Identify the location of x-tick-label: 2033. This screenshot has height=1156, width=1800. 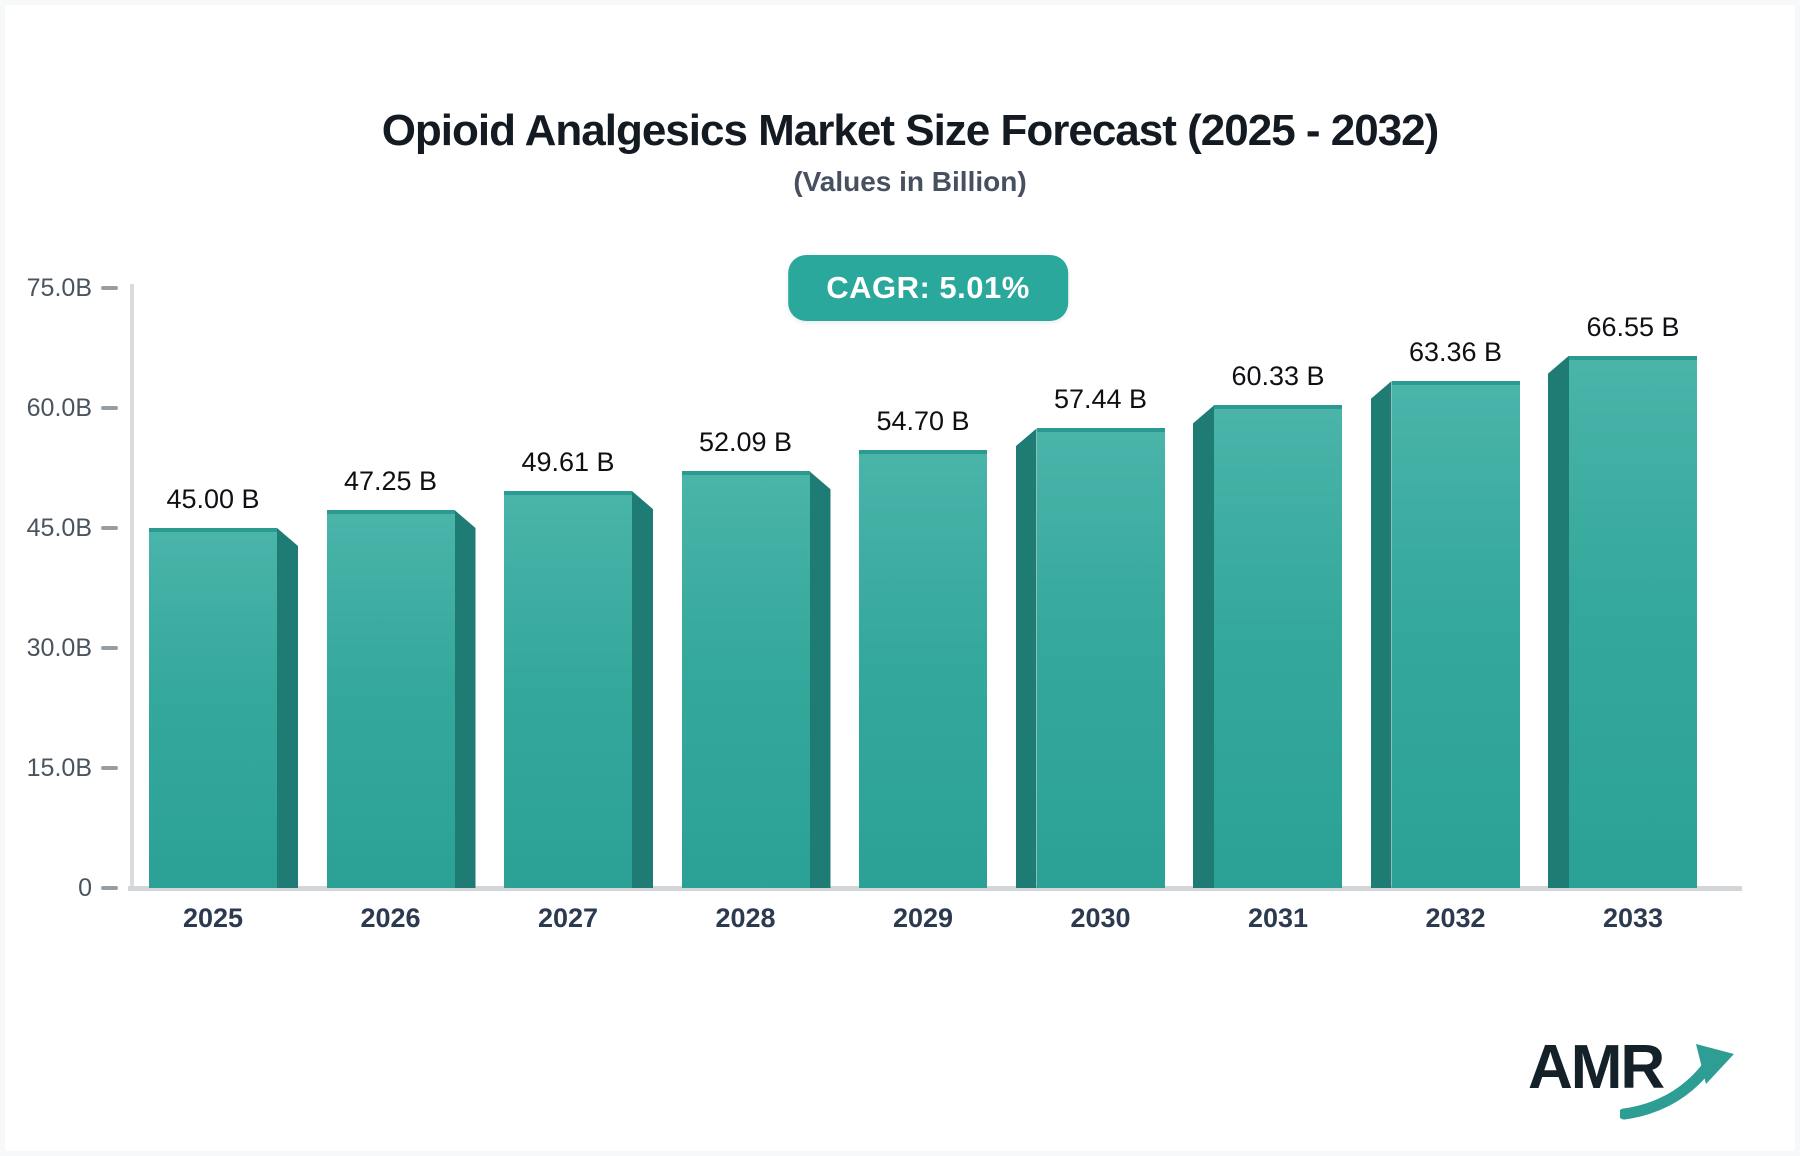
(1633, 918).